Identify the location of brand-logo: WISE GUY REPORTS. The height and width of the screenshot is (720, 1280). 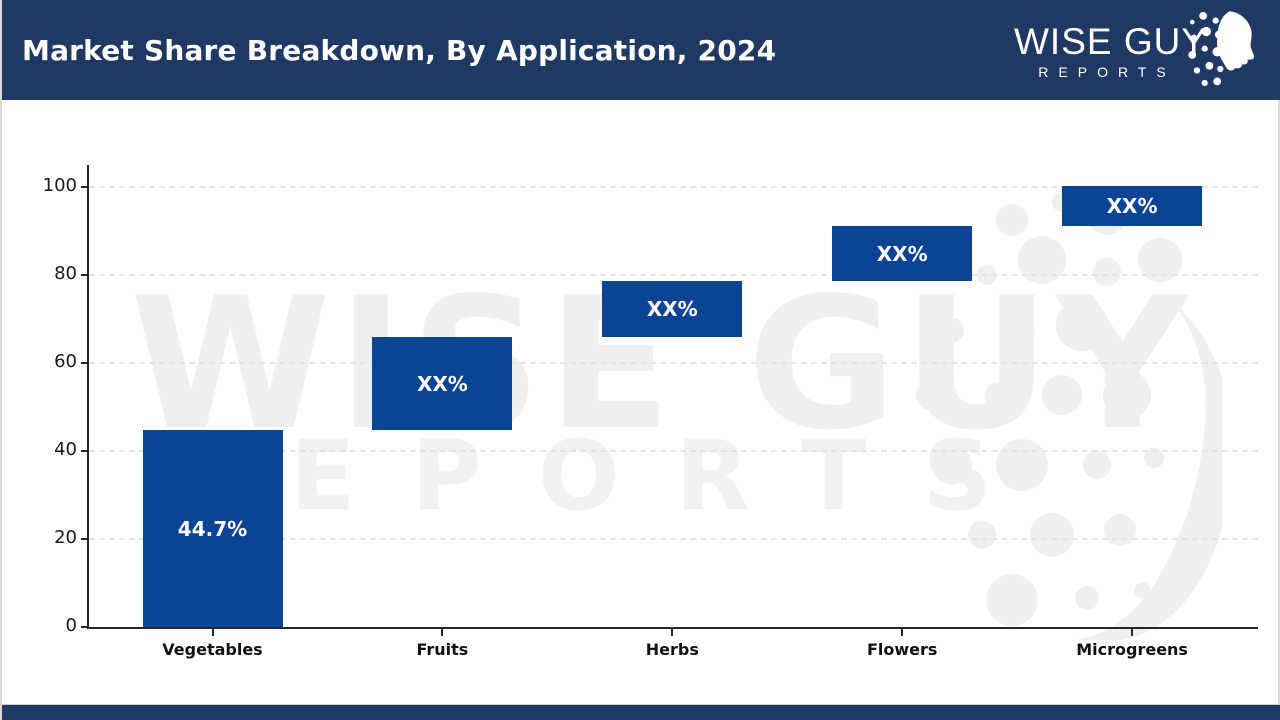
(1139, 51).